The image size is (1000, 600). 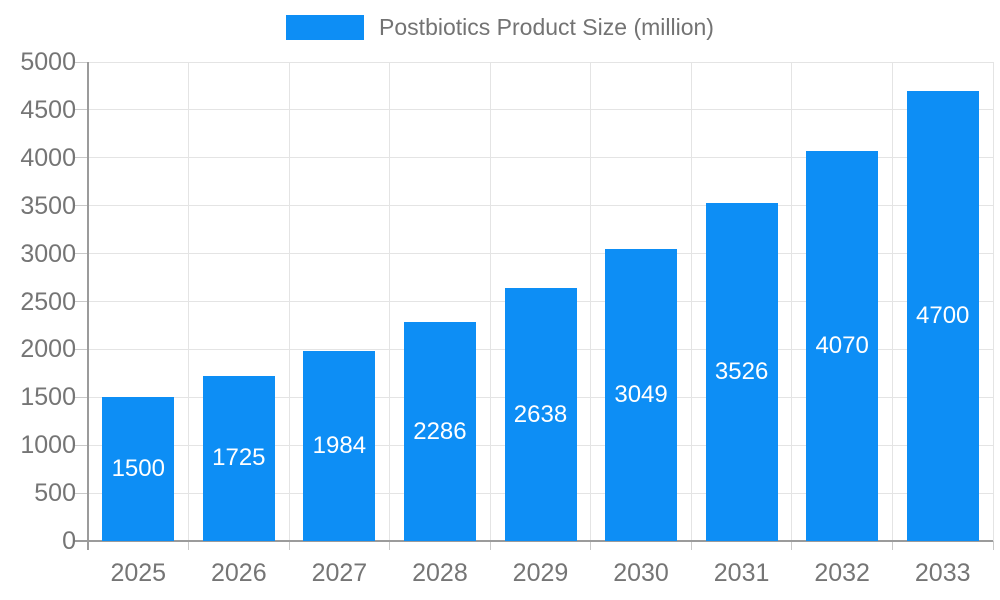 I want to click on bar-2026, so click(x=238, y=458).